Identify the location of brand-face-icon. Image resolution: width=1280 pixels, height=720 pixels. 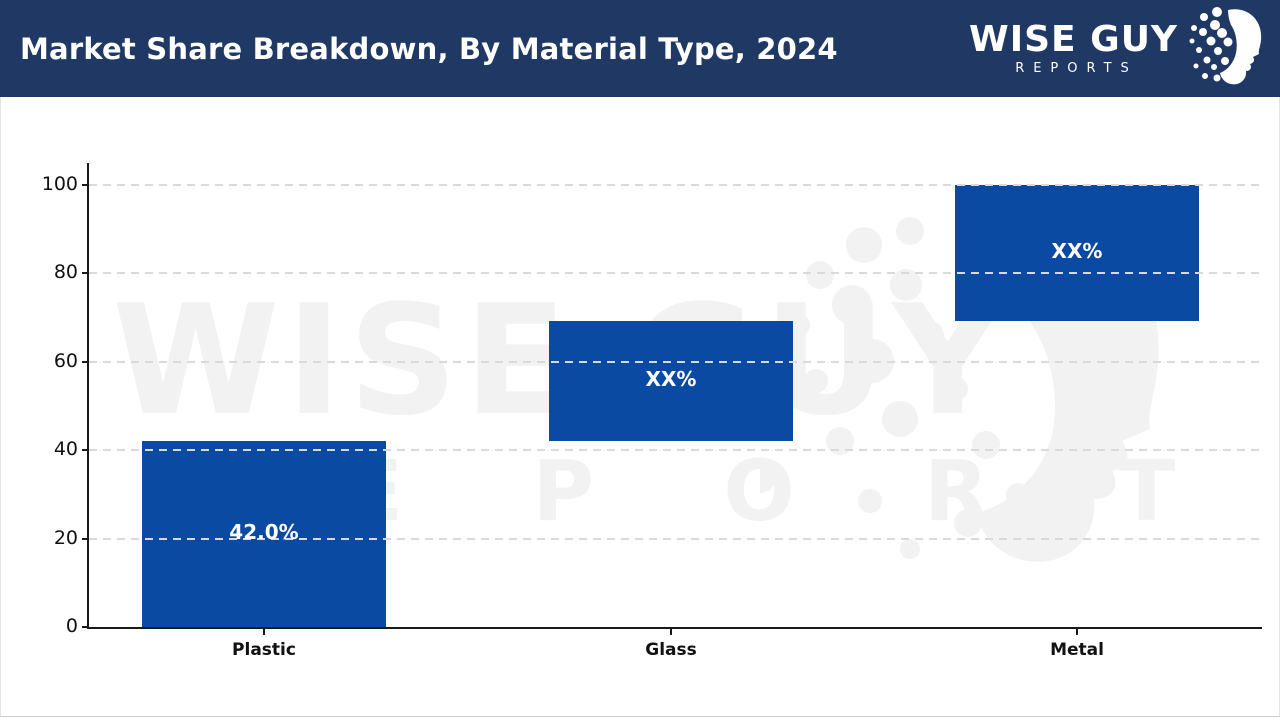
(1225, 45).